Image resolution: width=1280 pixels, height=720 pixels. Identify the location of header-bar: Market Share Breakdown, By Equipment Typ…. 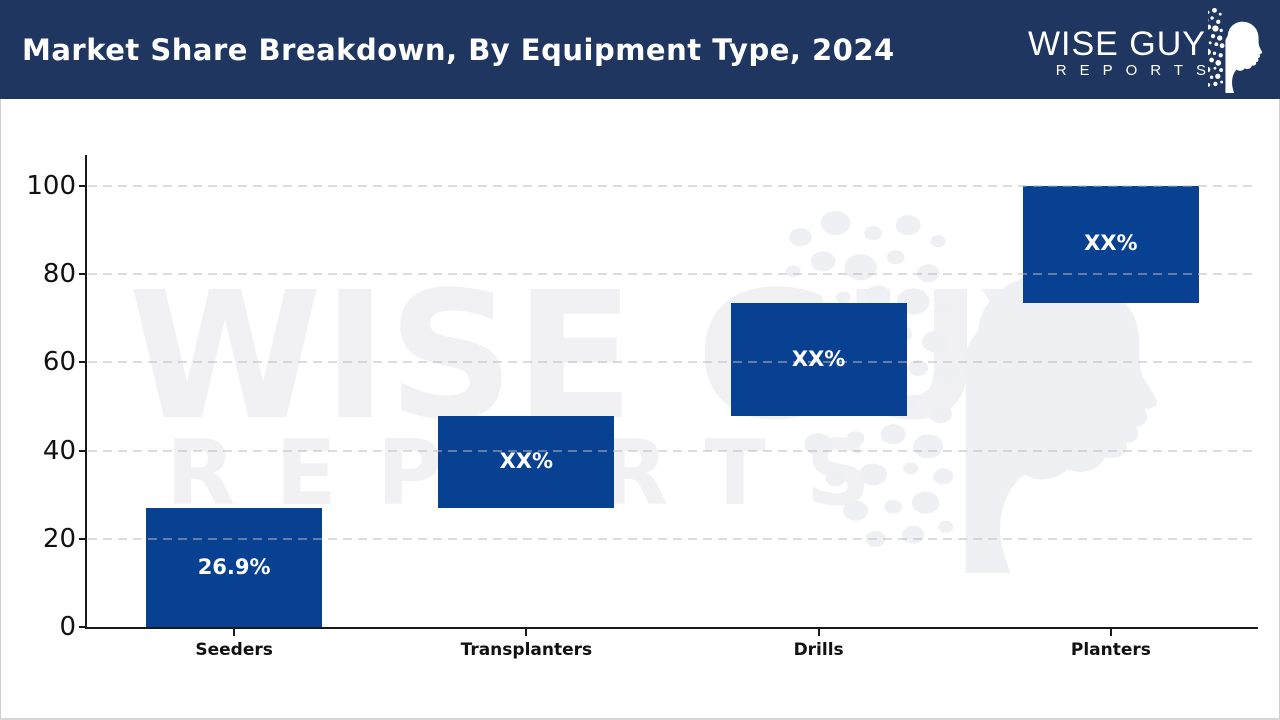
(640, 49).